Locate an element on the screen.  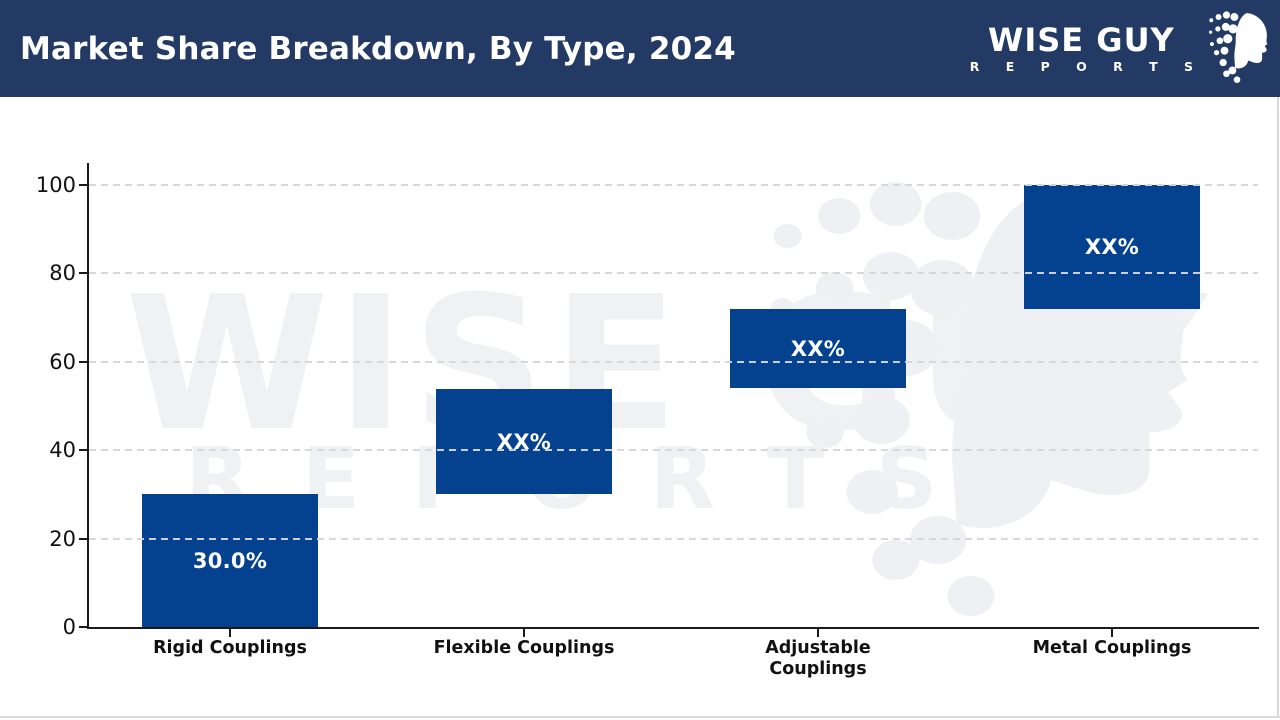
wiseguy-logo: WISE GUY R E P O R T S is located at coordinates (1115, 48).